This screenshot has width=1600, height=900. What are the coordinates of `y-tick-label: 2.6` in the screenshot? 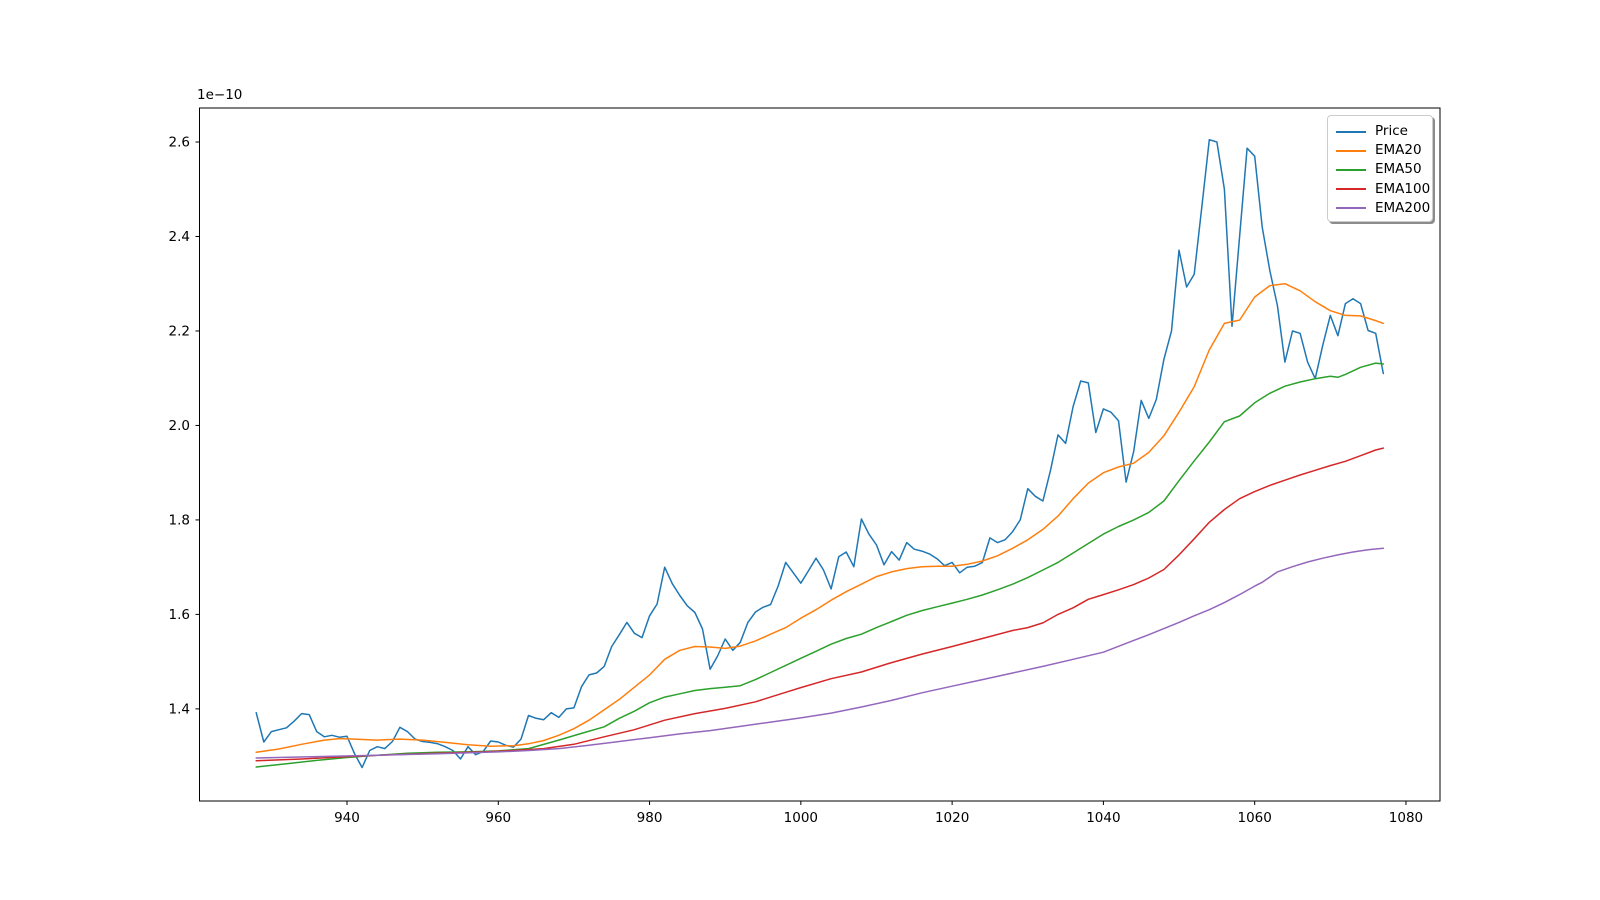 It's located at (179, 143).